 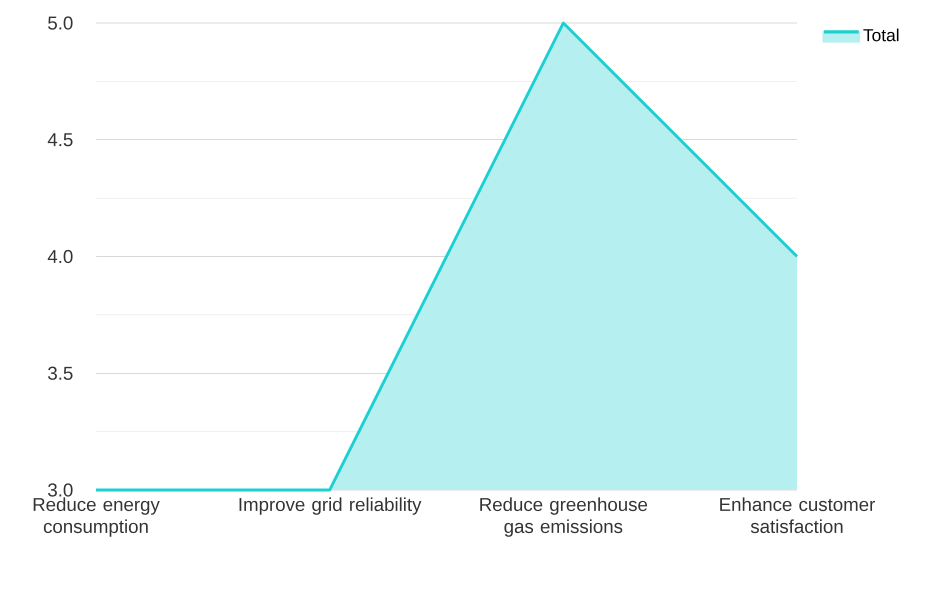 What do you see at coordinates (798, 515) in the screenshot?
I see `x-tick-label: Enhance customer satisfaction` at bounding box center [798, 515].